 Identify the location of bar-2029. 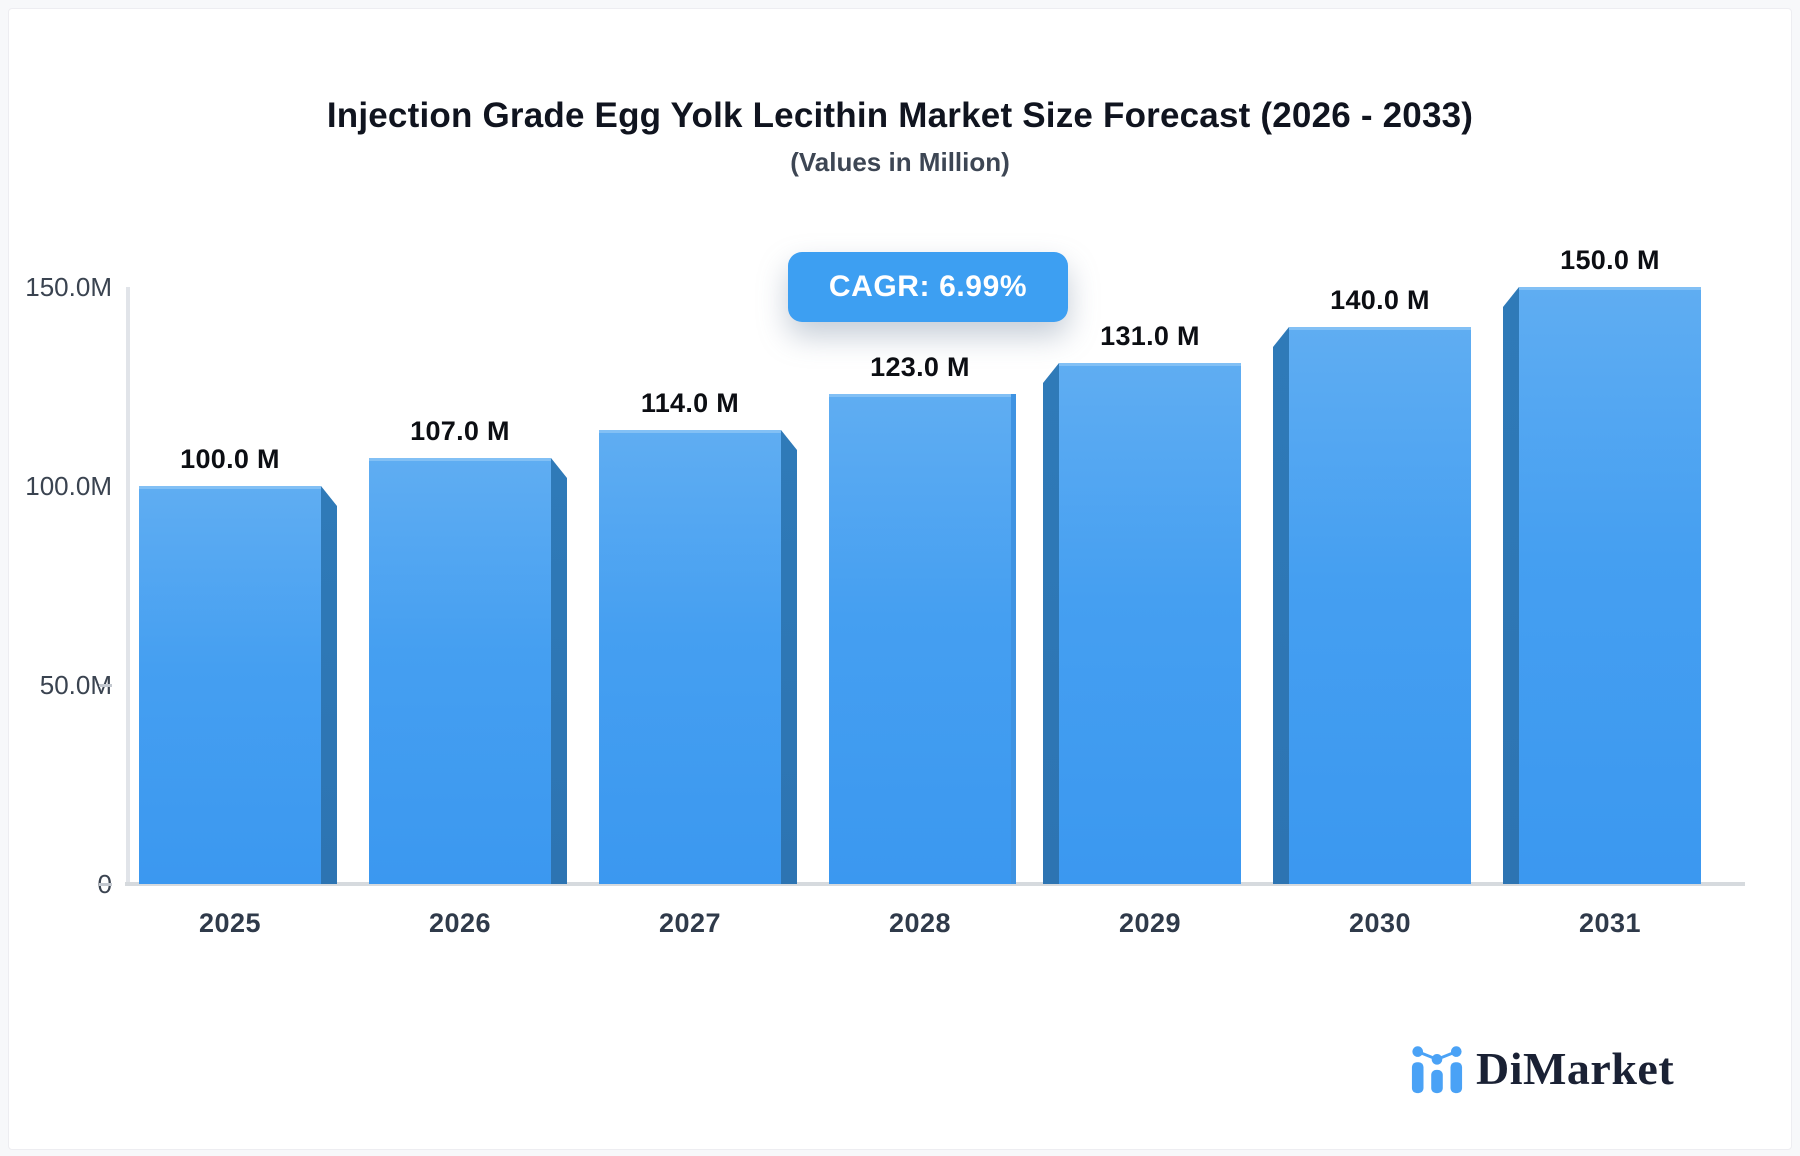
(1150, 623).